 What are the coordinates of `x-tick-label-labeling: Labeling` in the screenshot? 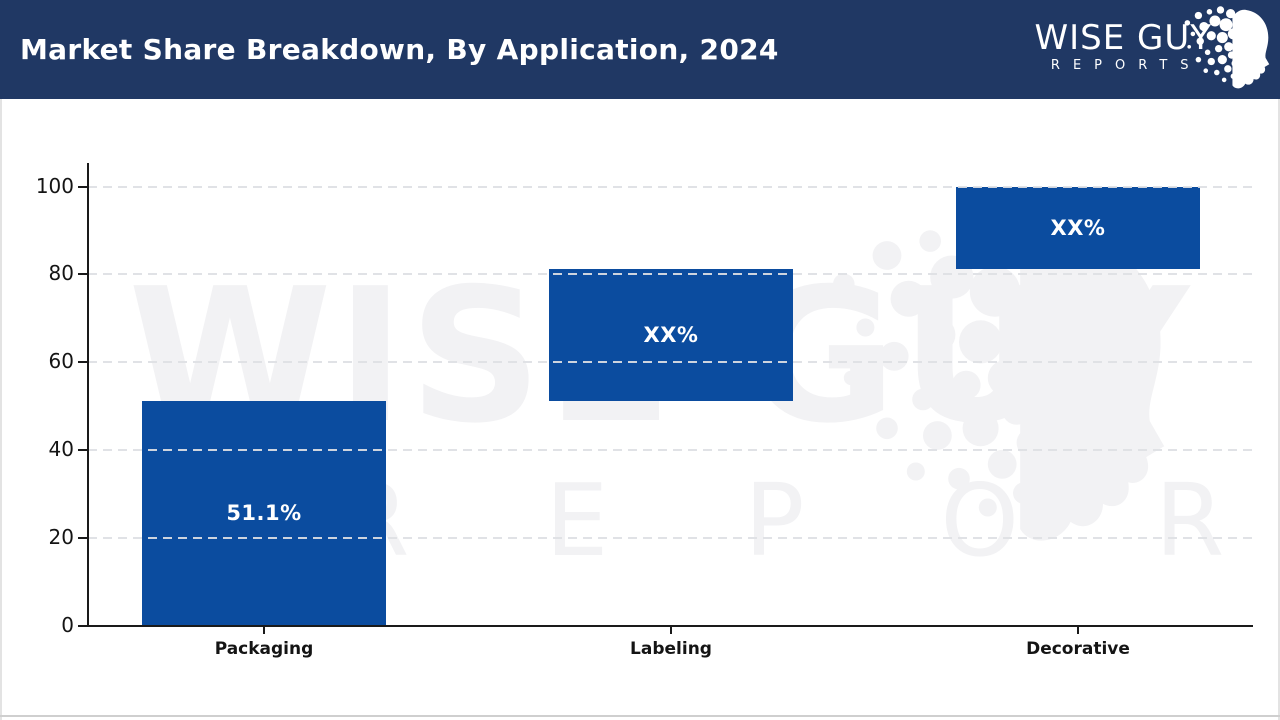 It's located at (671, 649).